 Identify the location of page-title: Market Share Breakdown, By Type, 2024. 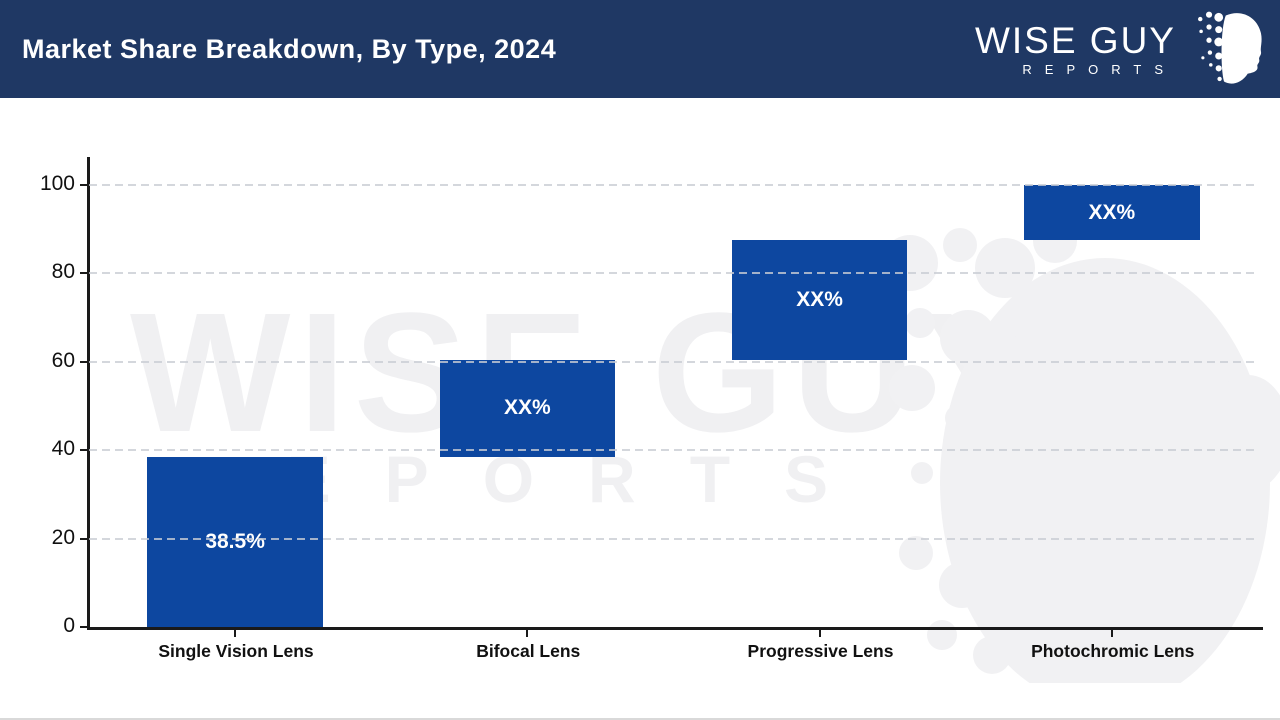
(289, 48).